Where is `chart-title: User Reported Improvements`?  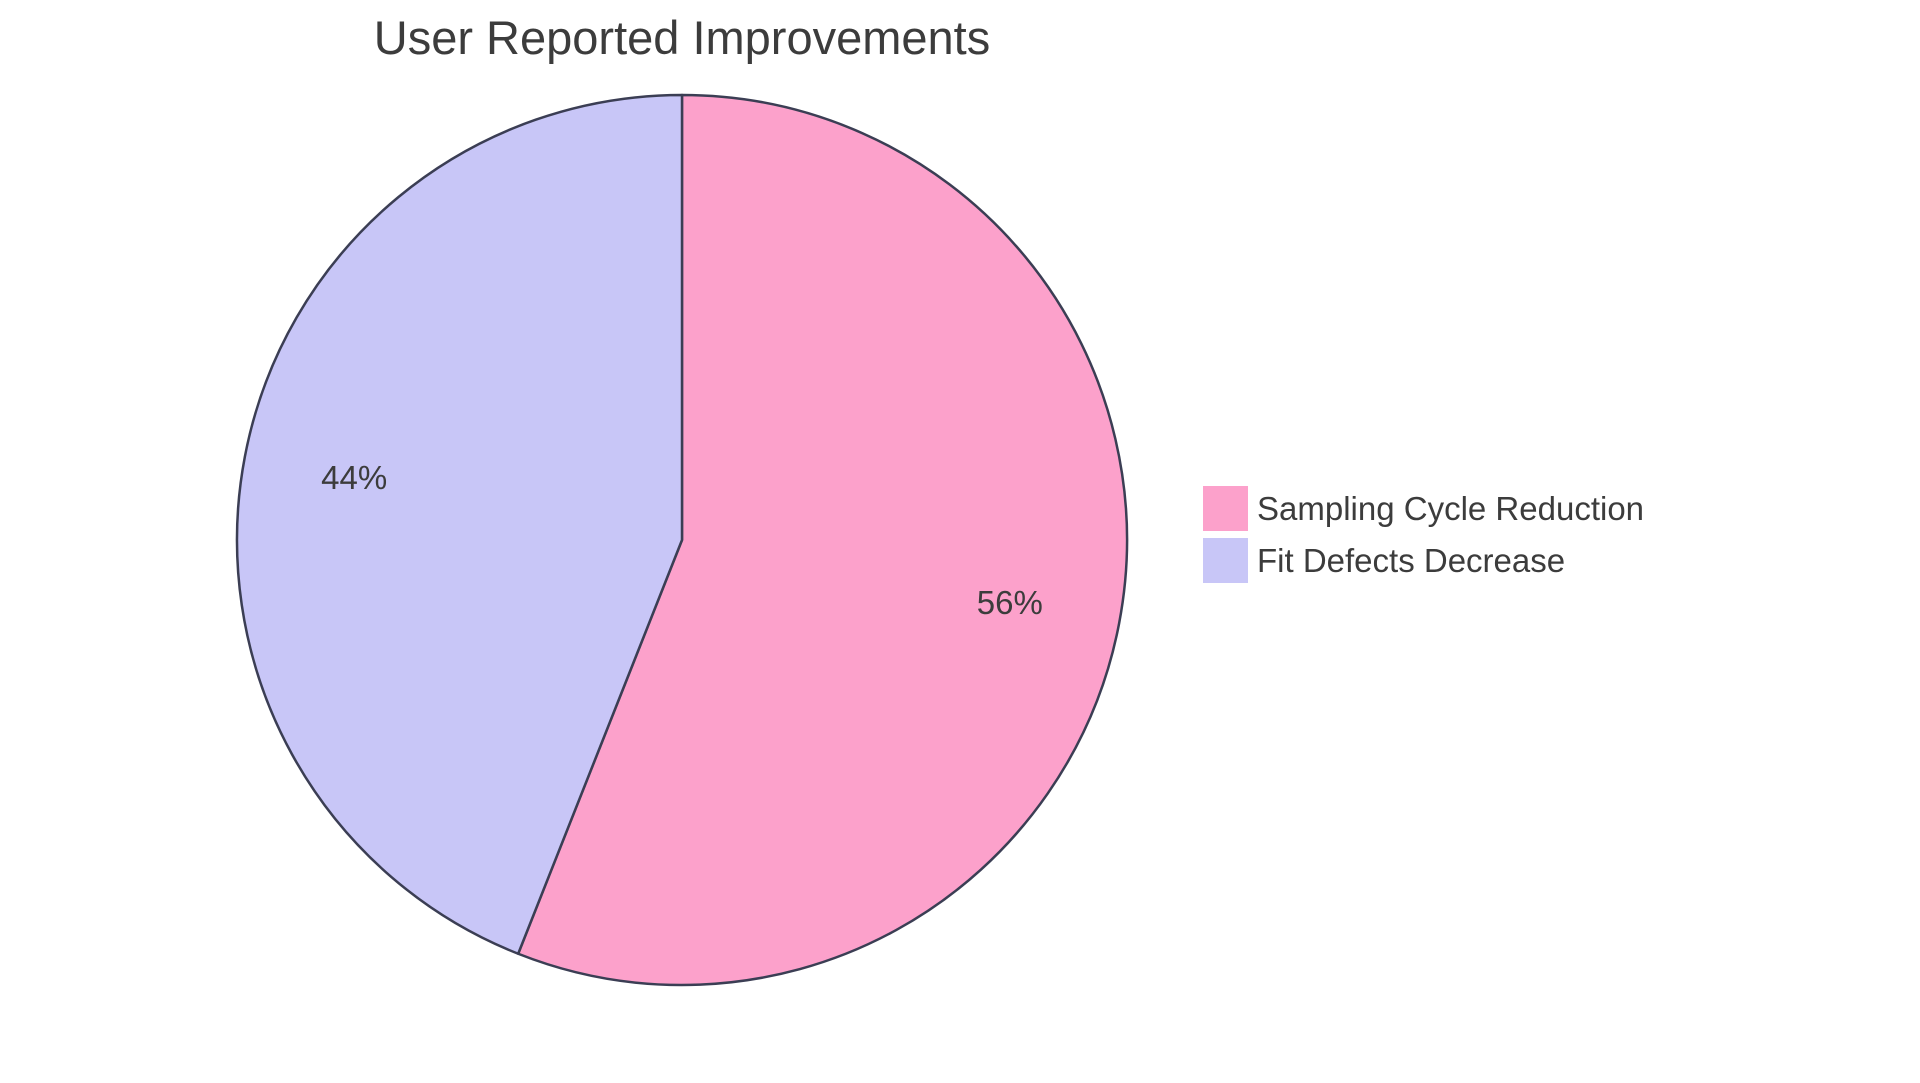 chart-title: User Reported Improvements is located at coordinates (682, 37).